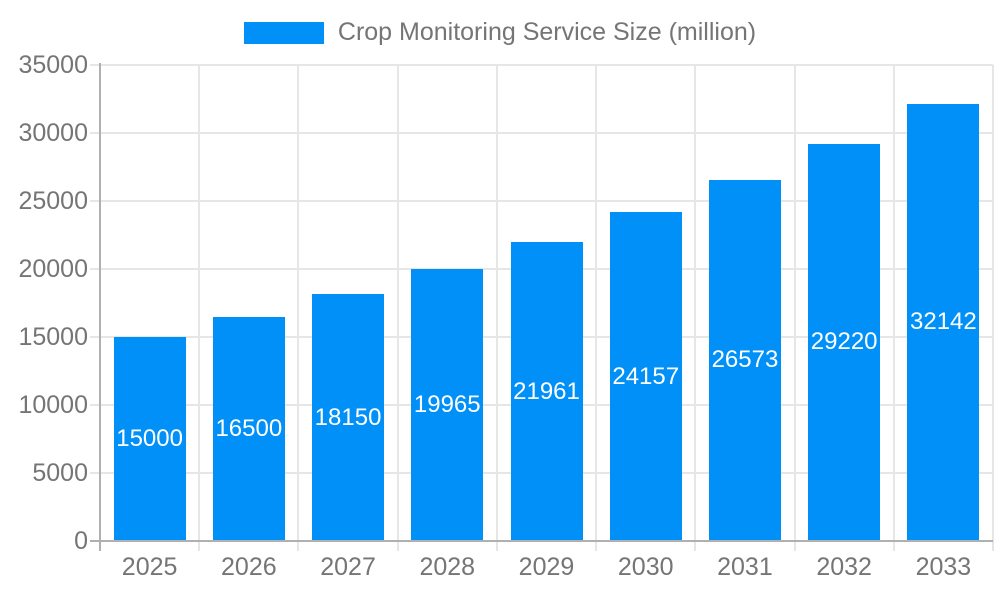  What do you see at coordinates (53, 269) in the screenshot?
I see `y-axis-label: 20000` at bounding box center [53, 269].